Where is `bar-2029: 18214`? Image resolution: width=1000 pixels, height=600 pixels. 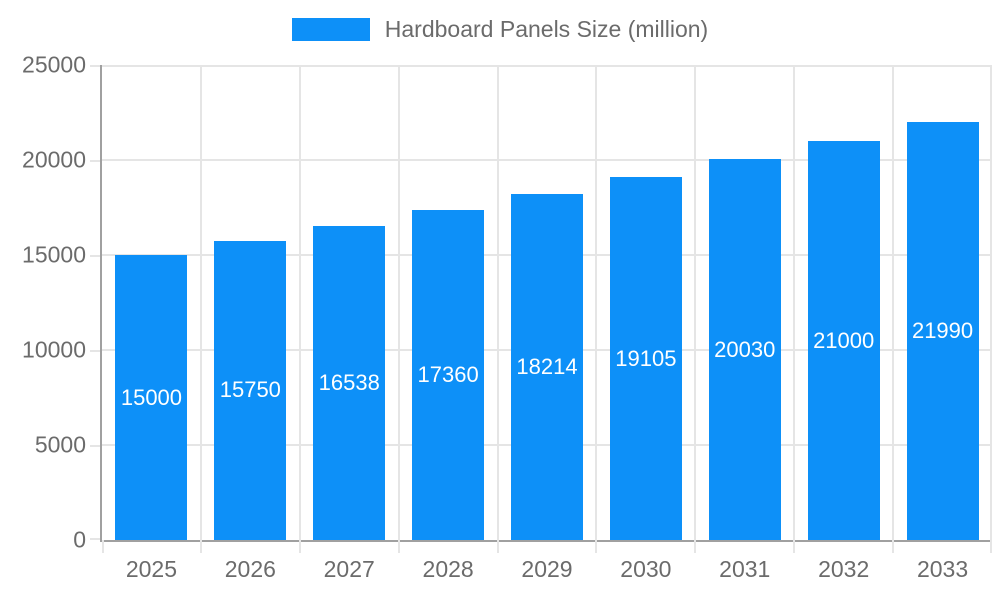
bar-2029: 18214 is located at coordinates (547, 366).